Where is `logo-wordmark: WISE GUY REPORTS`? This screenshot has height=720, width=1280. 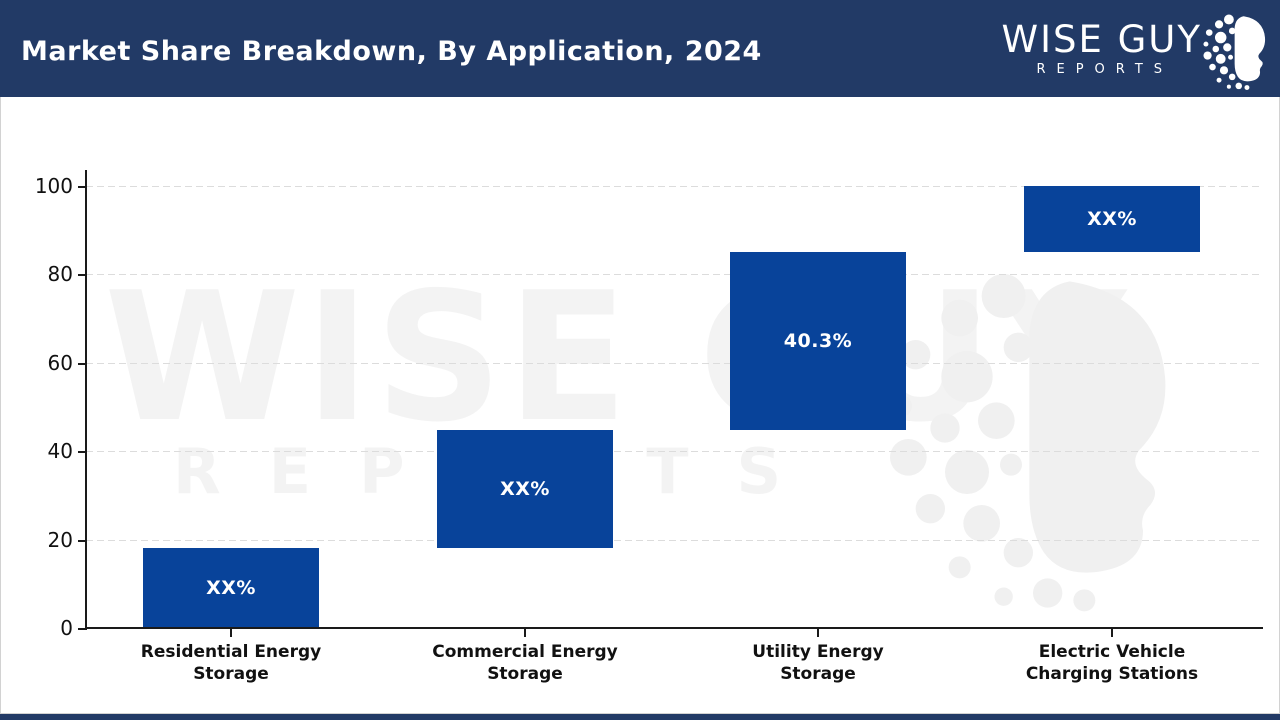
logo-wordmark: WISE GUY REPORTS is located at coordinates (1102, 49).